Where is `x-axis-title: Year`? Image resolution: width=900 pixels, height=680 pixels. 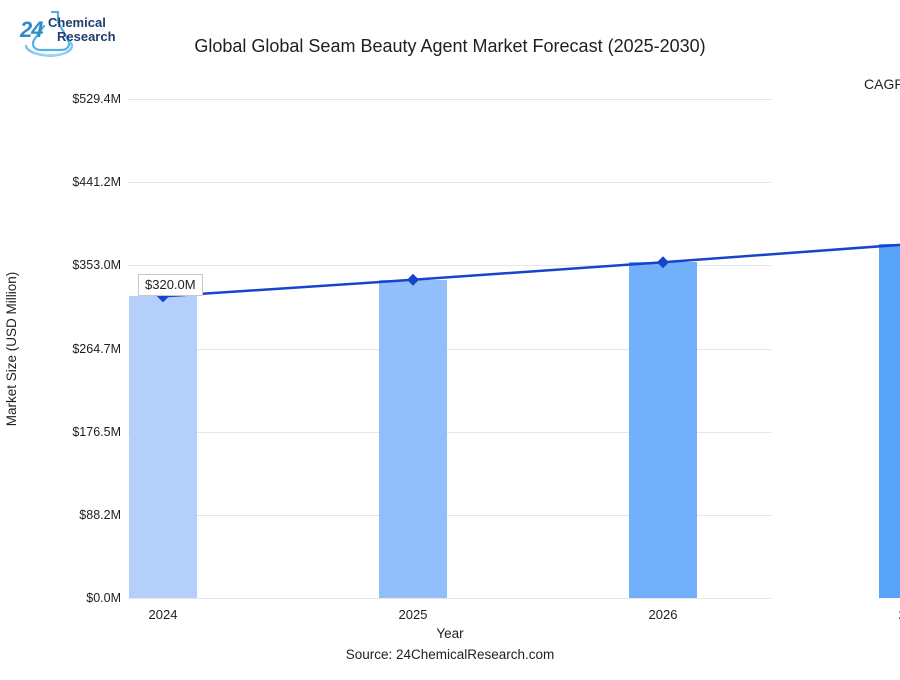
x-axis-title: Year is located at coordinates (450, 633).